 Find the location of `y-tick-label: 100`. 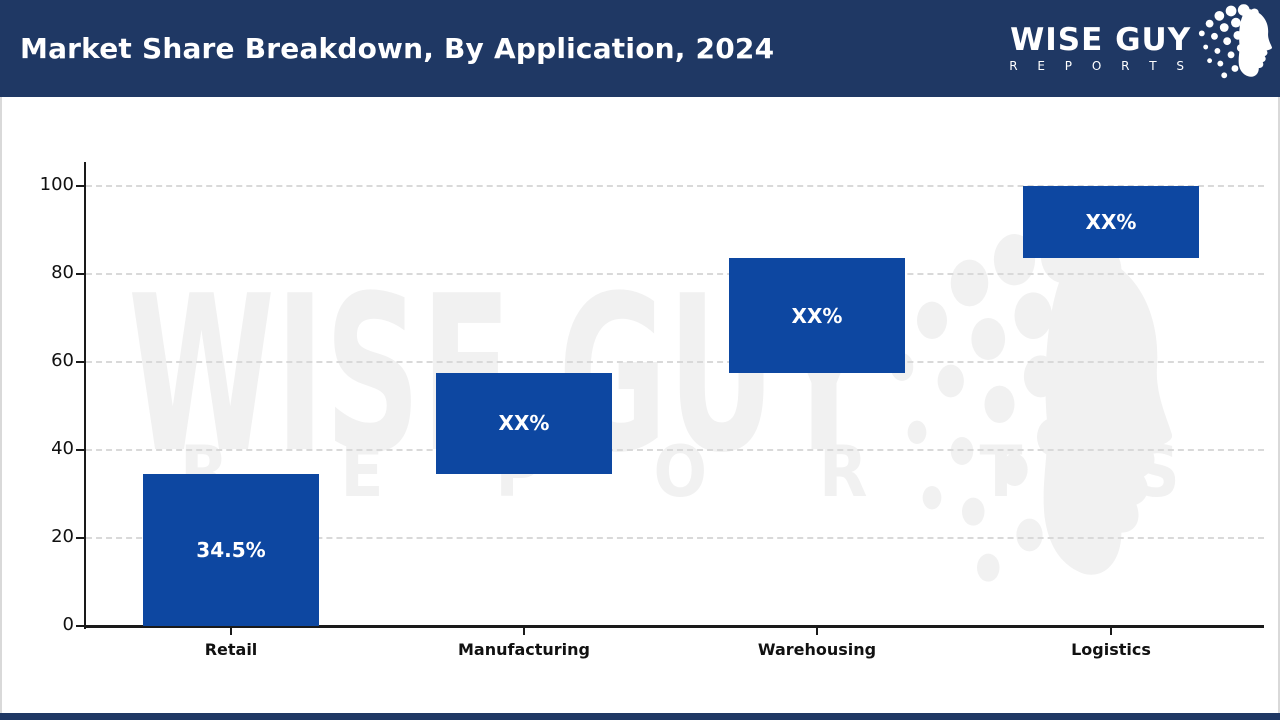

y-tick-label: 100 is located at coordinates (56, 184).